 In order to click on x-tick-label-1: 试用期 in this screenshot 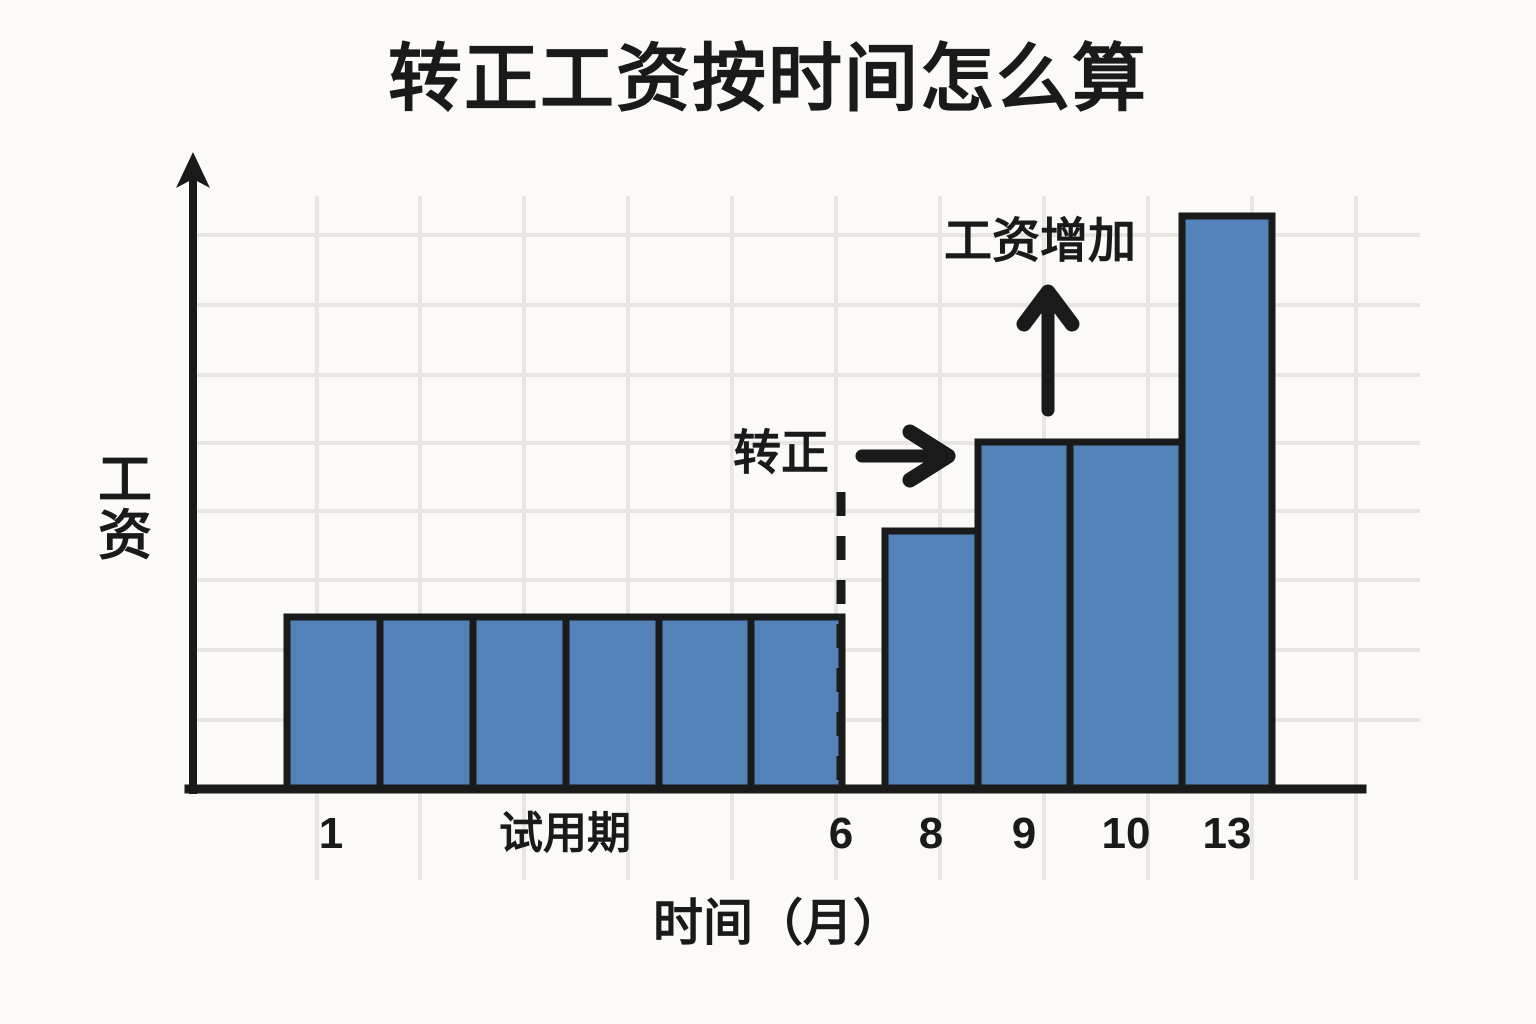, I will do `click(565, 833)`.